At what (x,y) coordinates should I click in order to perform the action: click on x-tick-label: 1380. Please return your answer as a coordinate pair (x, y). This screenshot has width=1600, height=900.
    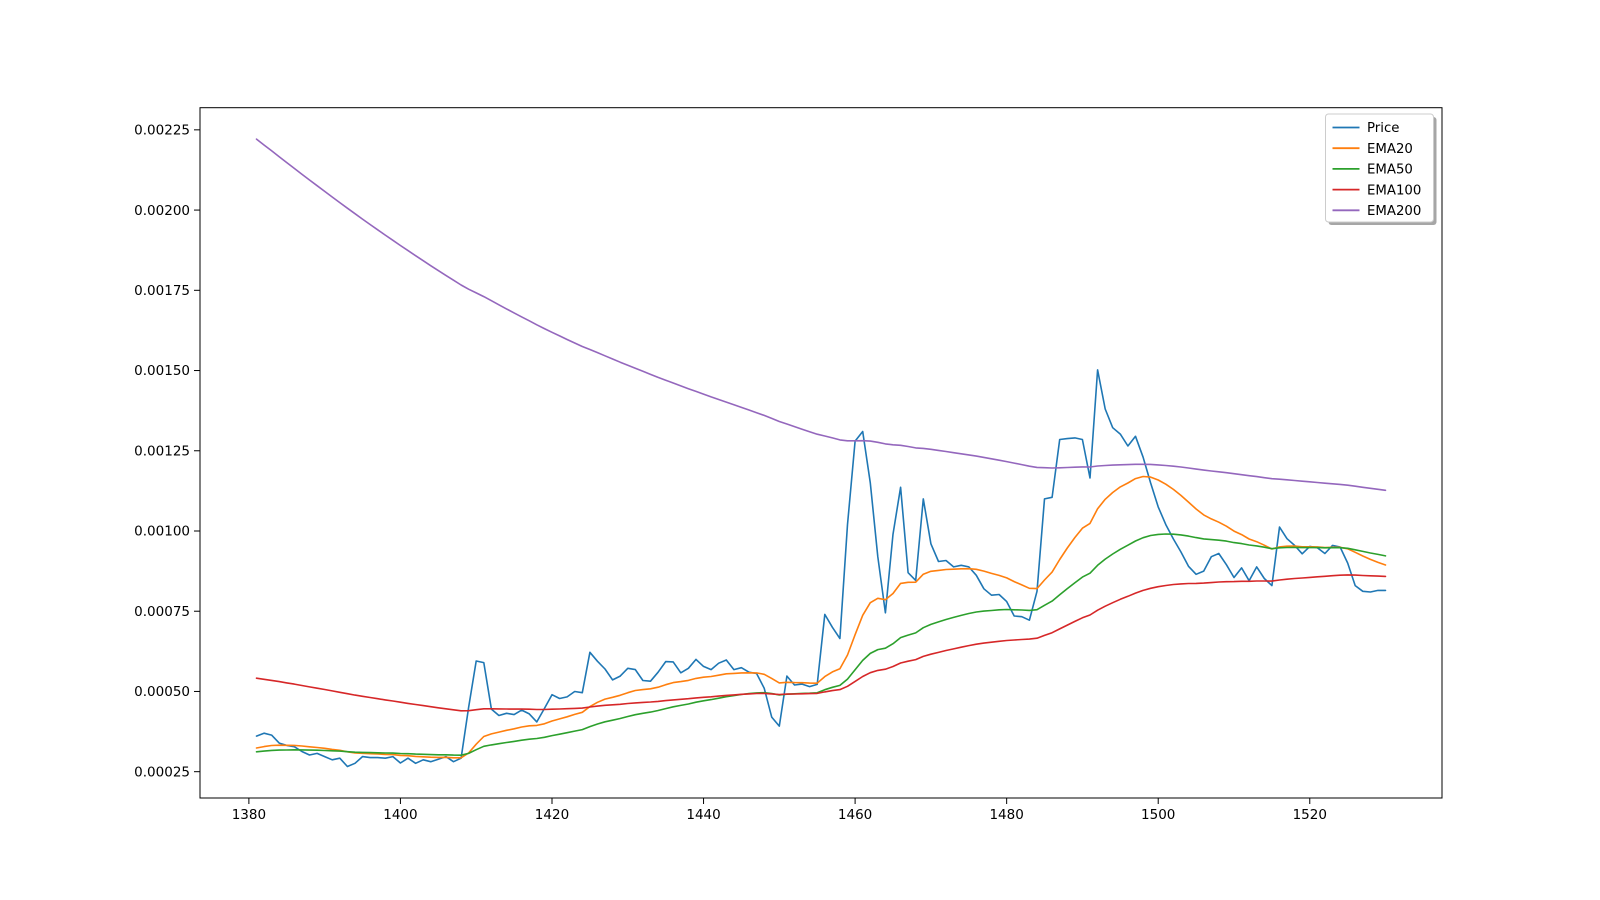
    Looking at the image, I should click on (249, 815).